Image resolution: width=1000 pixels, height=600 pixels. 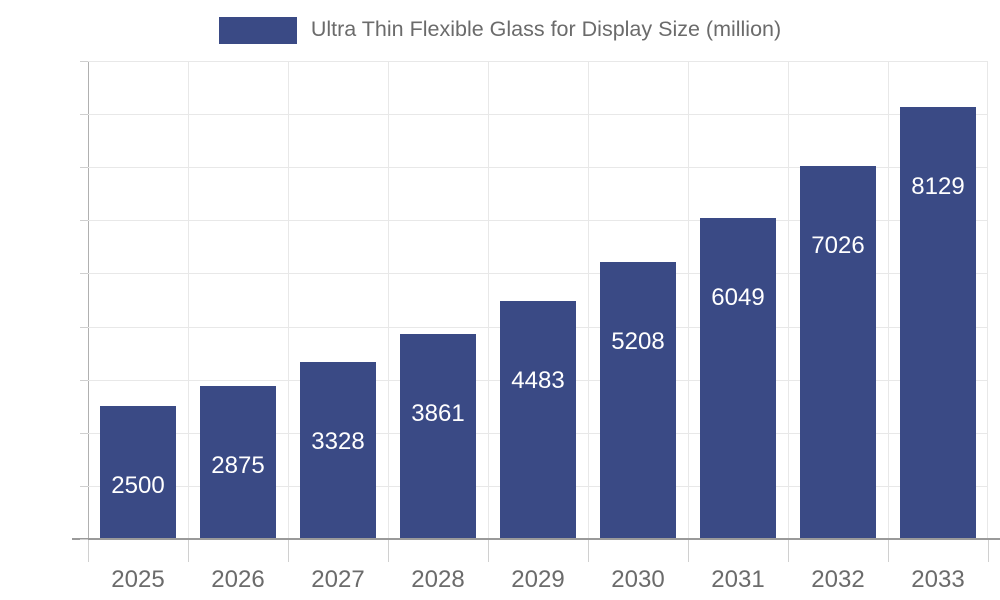 What do you see at coordinates (638, 579) in the screenshot?
I see `x-axis-tick-label: 2030` at bounding box center [638, 579].